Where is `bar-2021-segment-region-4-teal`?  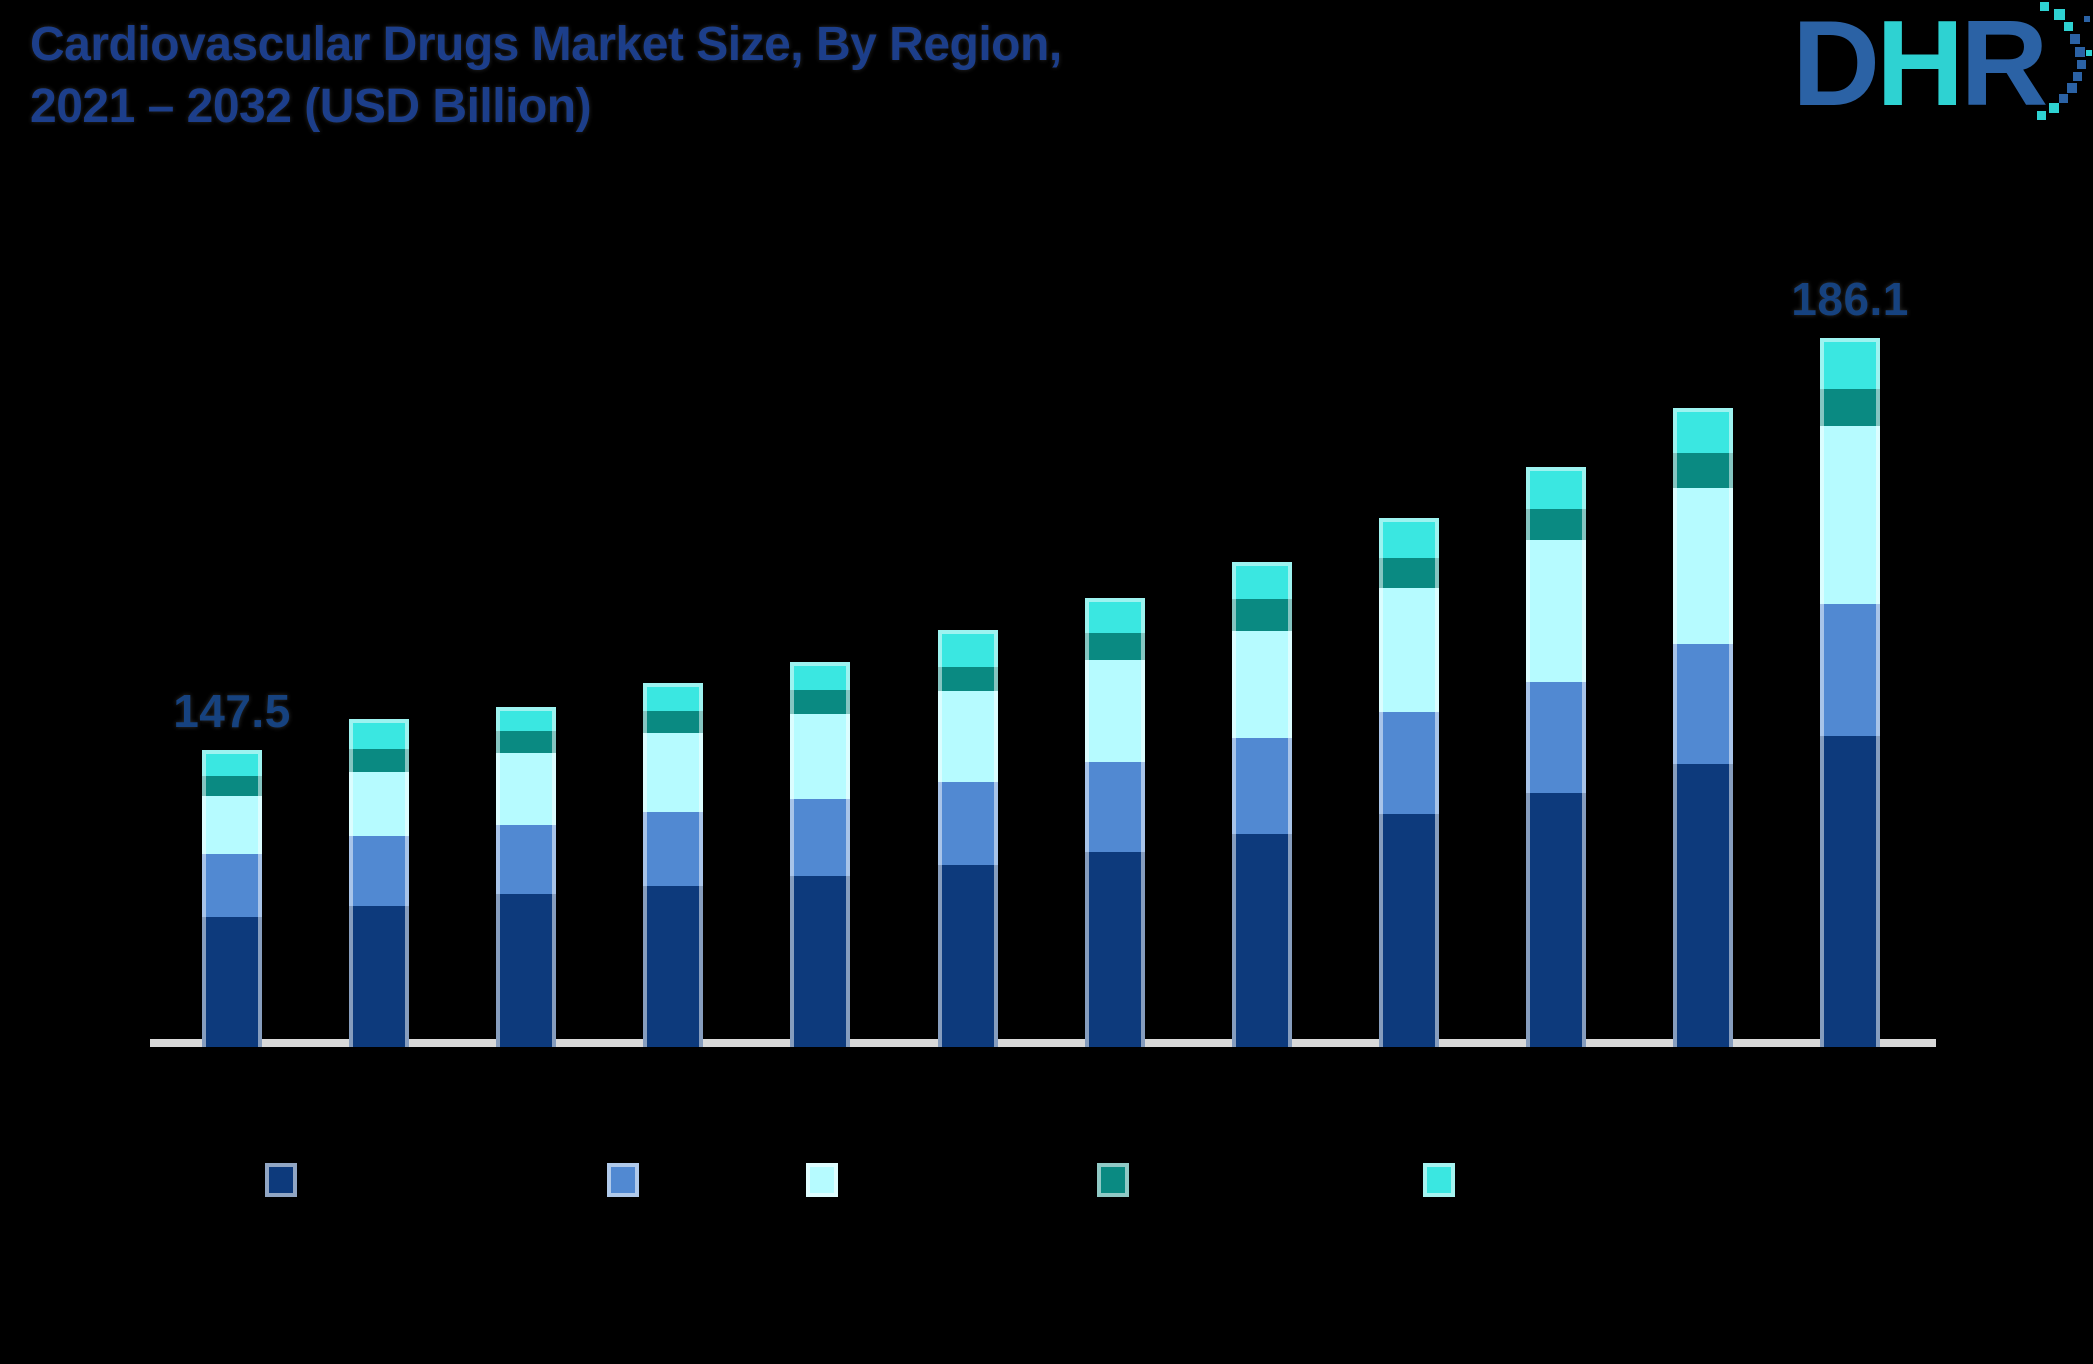
bar-2021-segment-region-4-teal is located at coordinates (232, 786).